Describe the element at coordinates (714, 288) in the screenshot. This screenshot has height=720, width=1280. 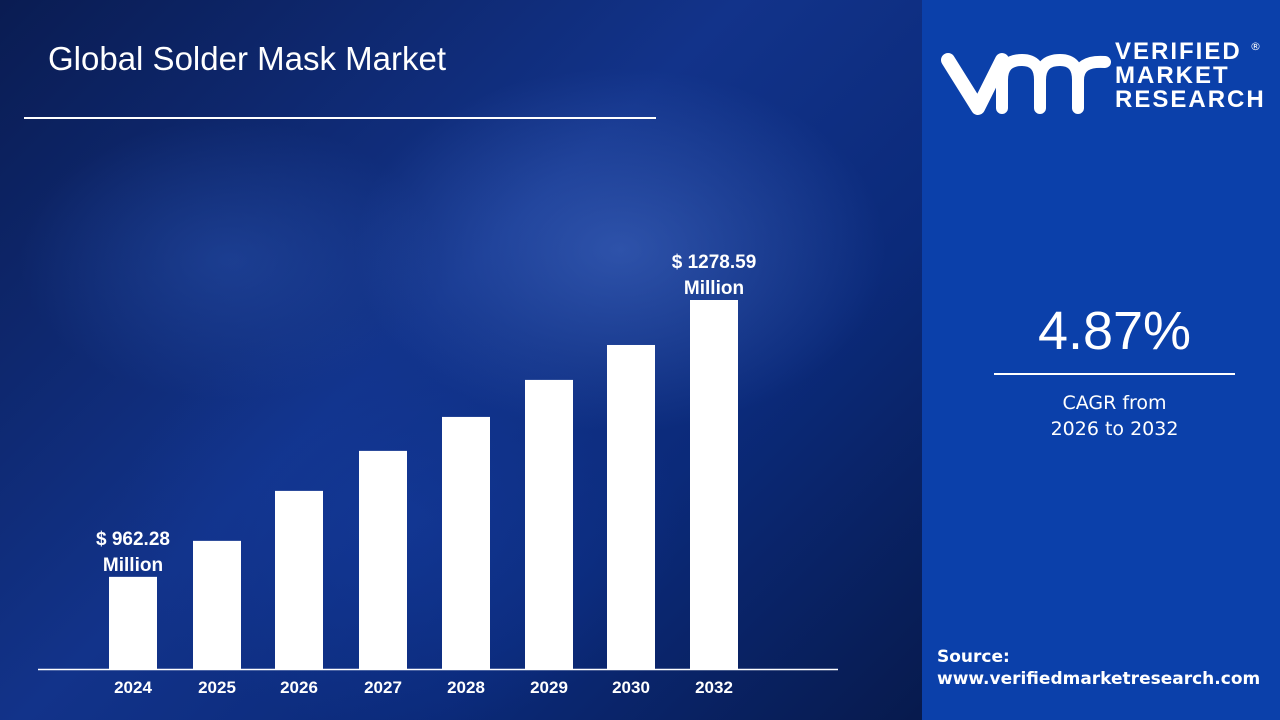
I see `data-label-last-line-2: Million` at that location.